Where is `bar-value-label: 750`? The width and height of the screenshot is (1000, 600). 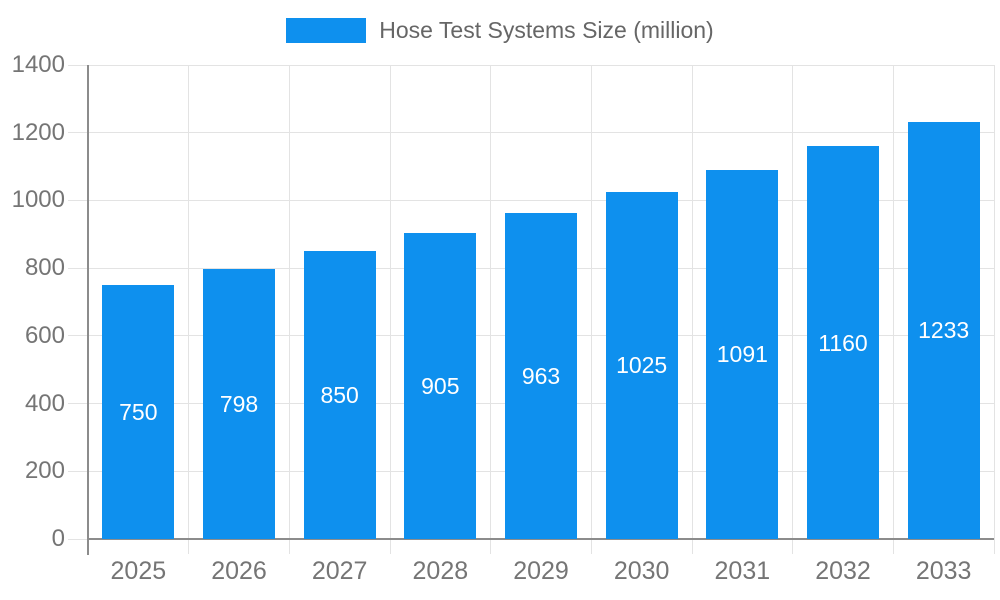
bar-value-label: 750 is located at coordinates (138, 412).